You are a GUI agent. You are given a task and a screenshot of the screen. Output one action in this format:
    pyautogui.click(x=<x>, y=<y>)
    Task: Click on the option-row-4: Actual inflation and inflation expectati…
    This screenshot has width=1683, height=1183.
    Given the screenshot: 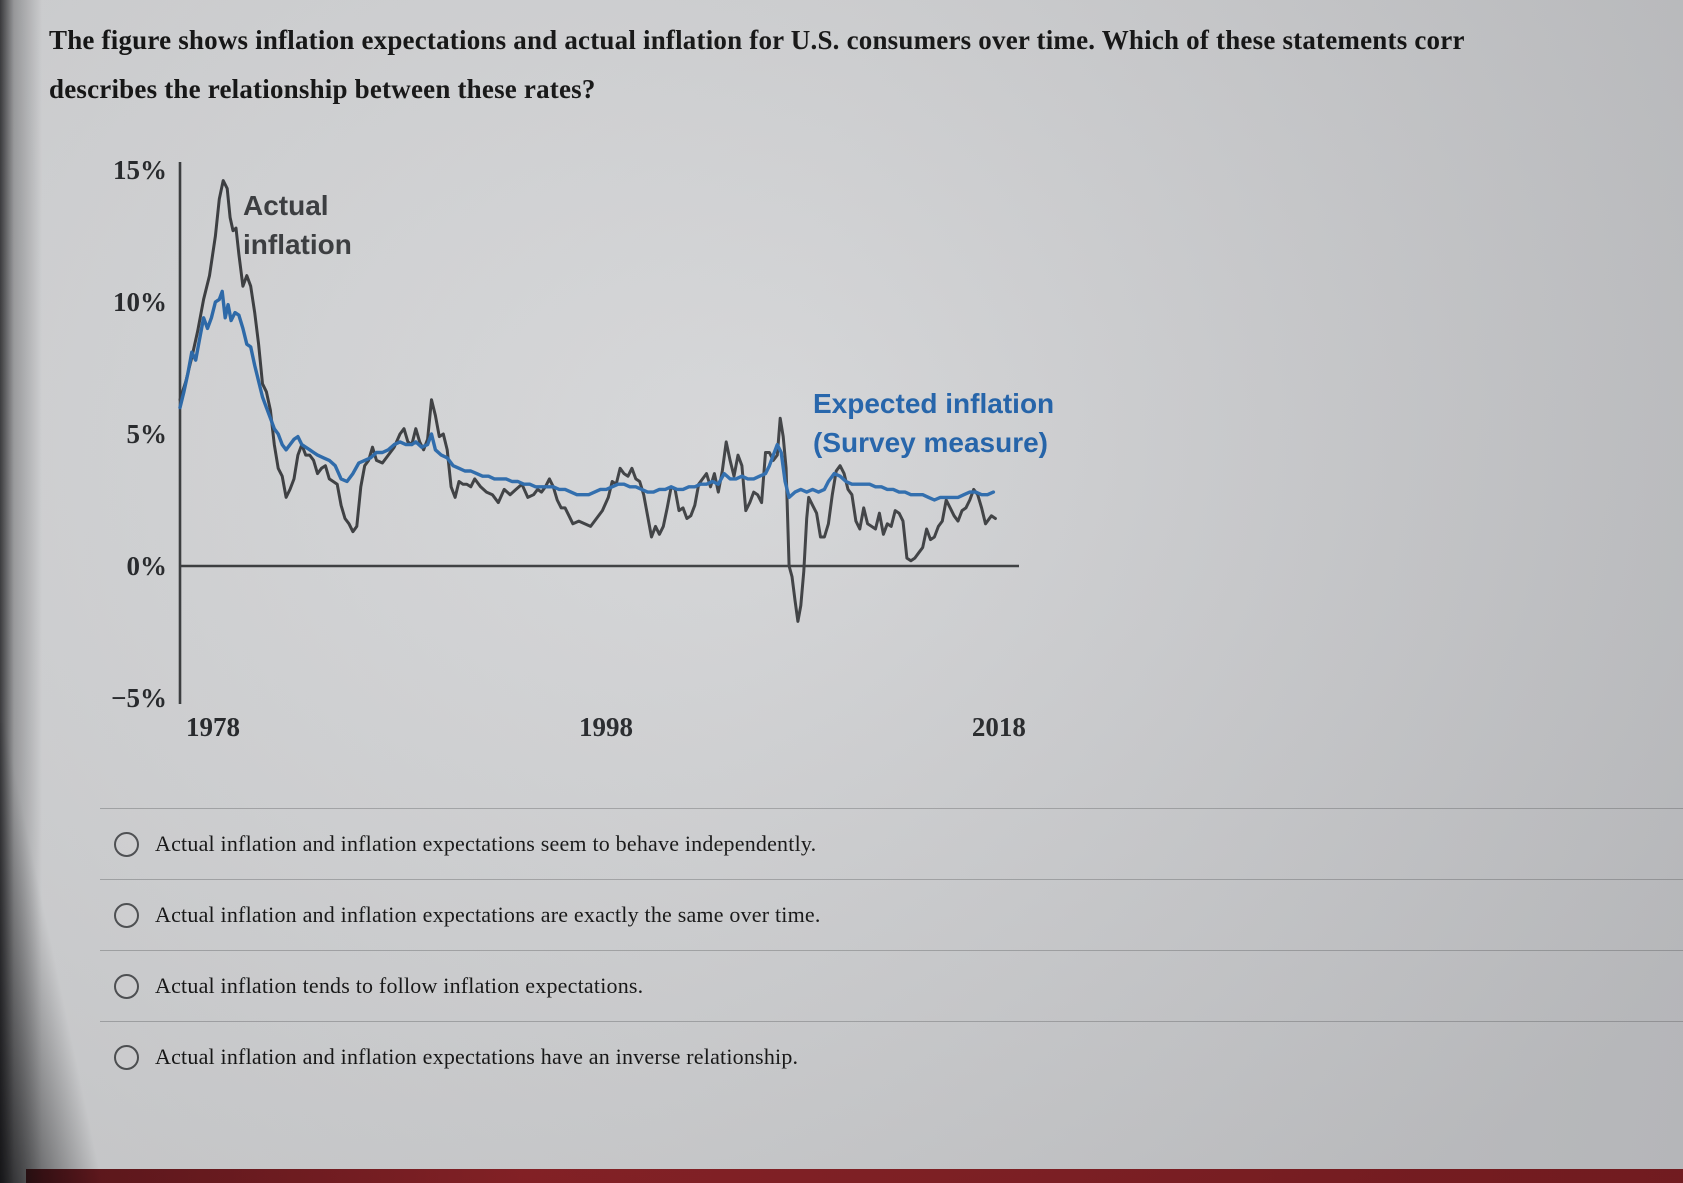 What is the action you would take?
    pyautogui.click(x=891, y=1056)
    